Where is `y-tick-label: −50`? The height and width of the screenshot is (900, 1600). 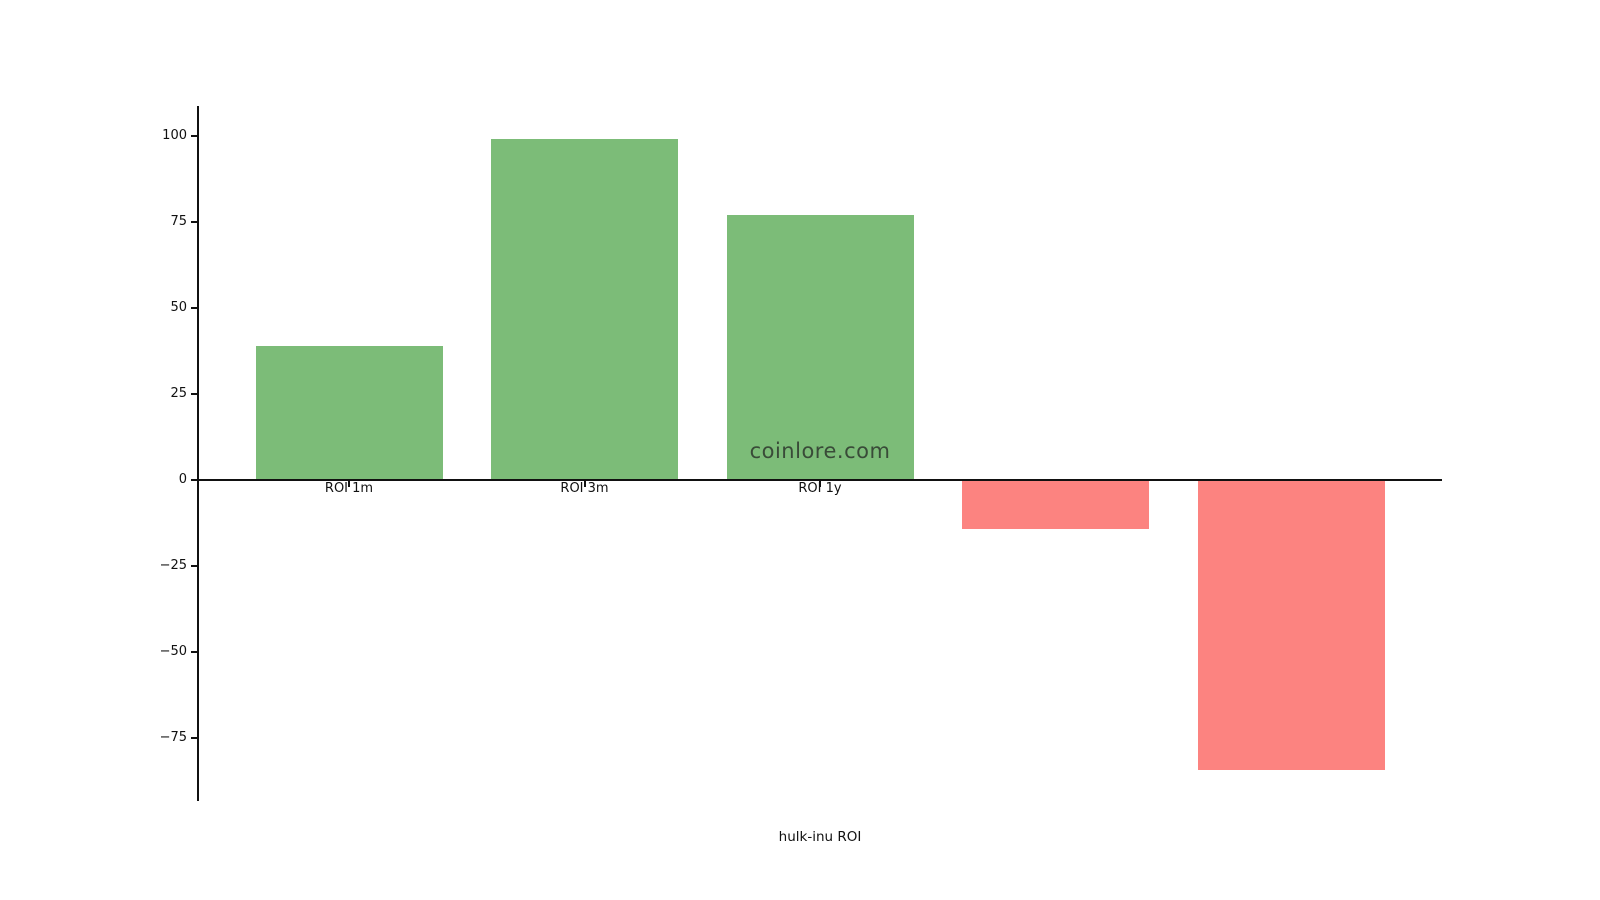
y-tick-label: −50 is located at coordinates (173, 651).